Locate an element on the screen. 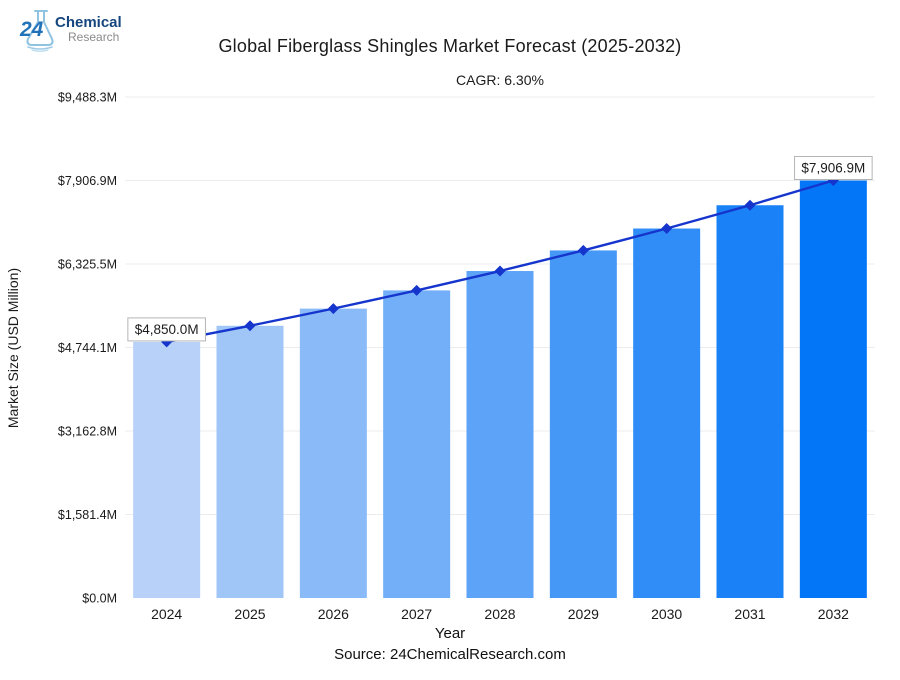 This screenshot has height=680, width=900. x-tick-label-2028: 2028 is located at coordinates (499, 614).